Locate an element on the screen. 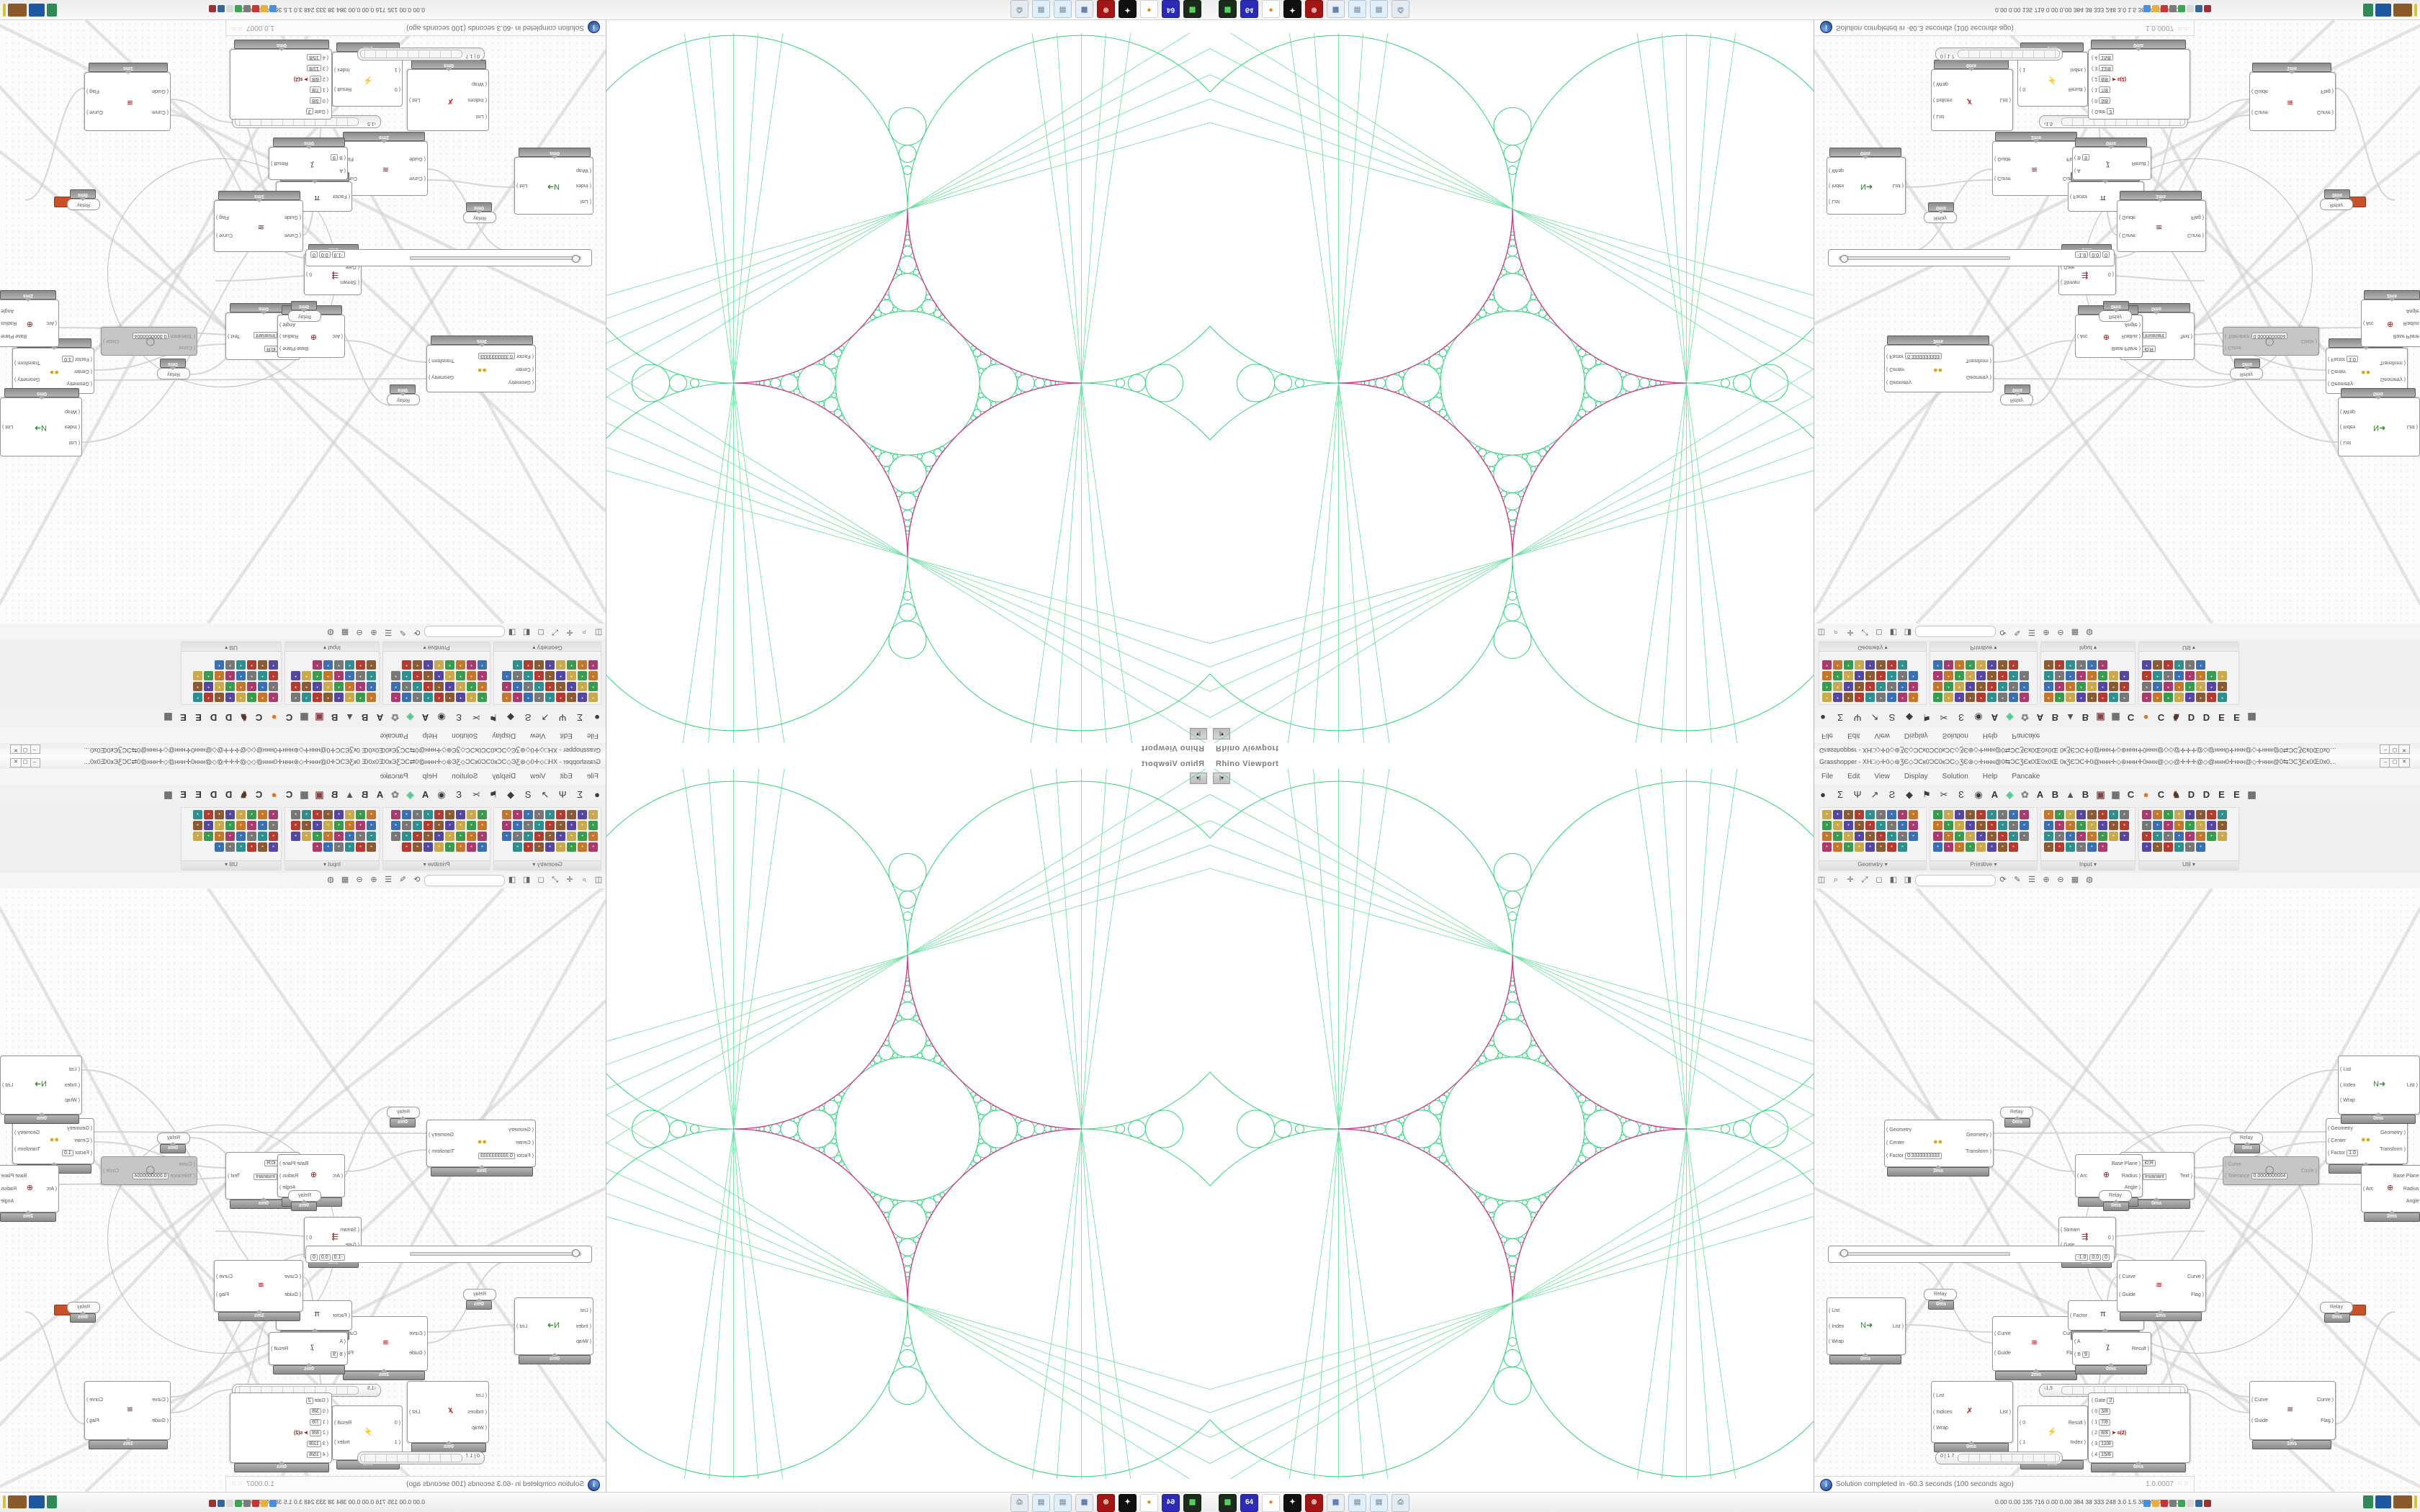 This screenshot has height=1512, width=2420. ribbon-tab-icon: Σ is located at coordinates (1840, 717).